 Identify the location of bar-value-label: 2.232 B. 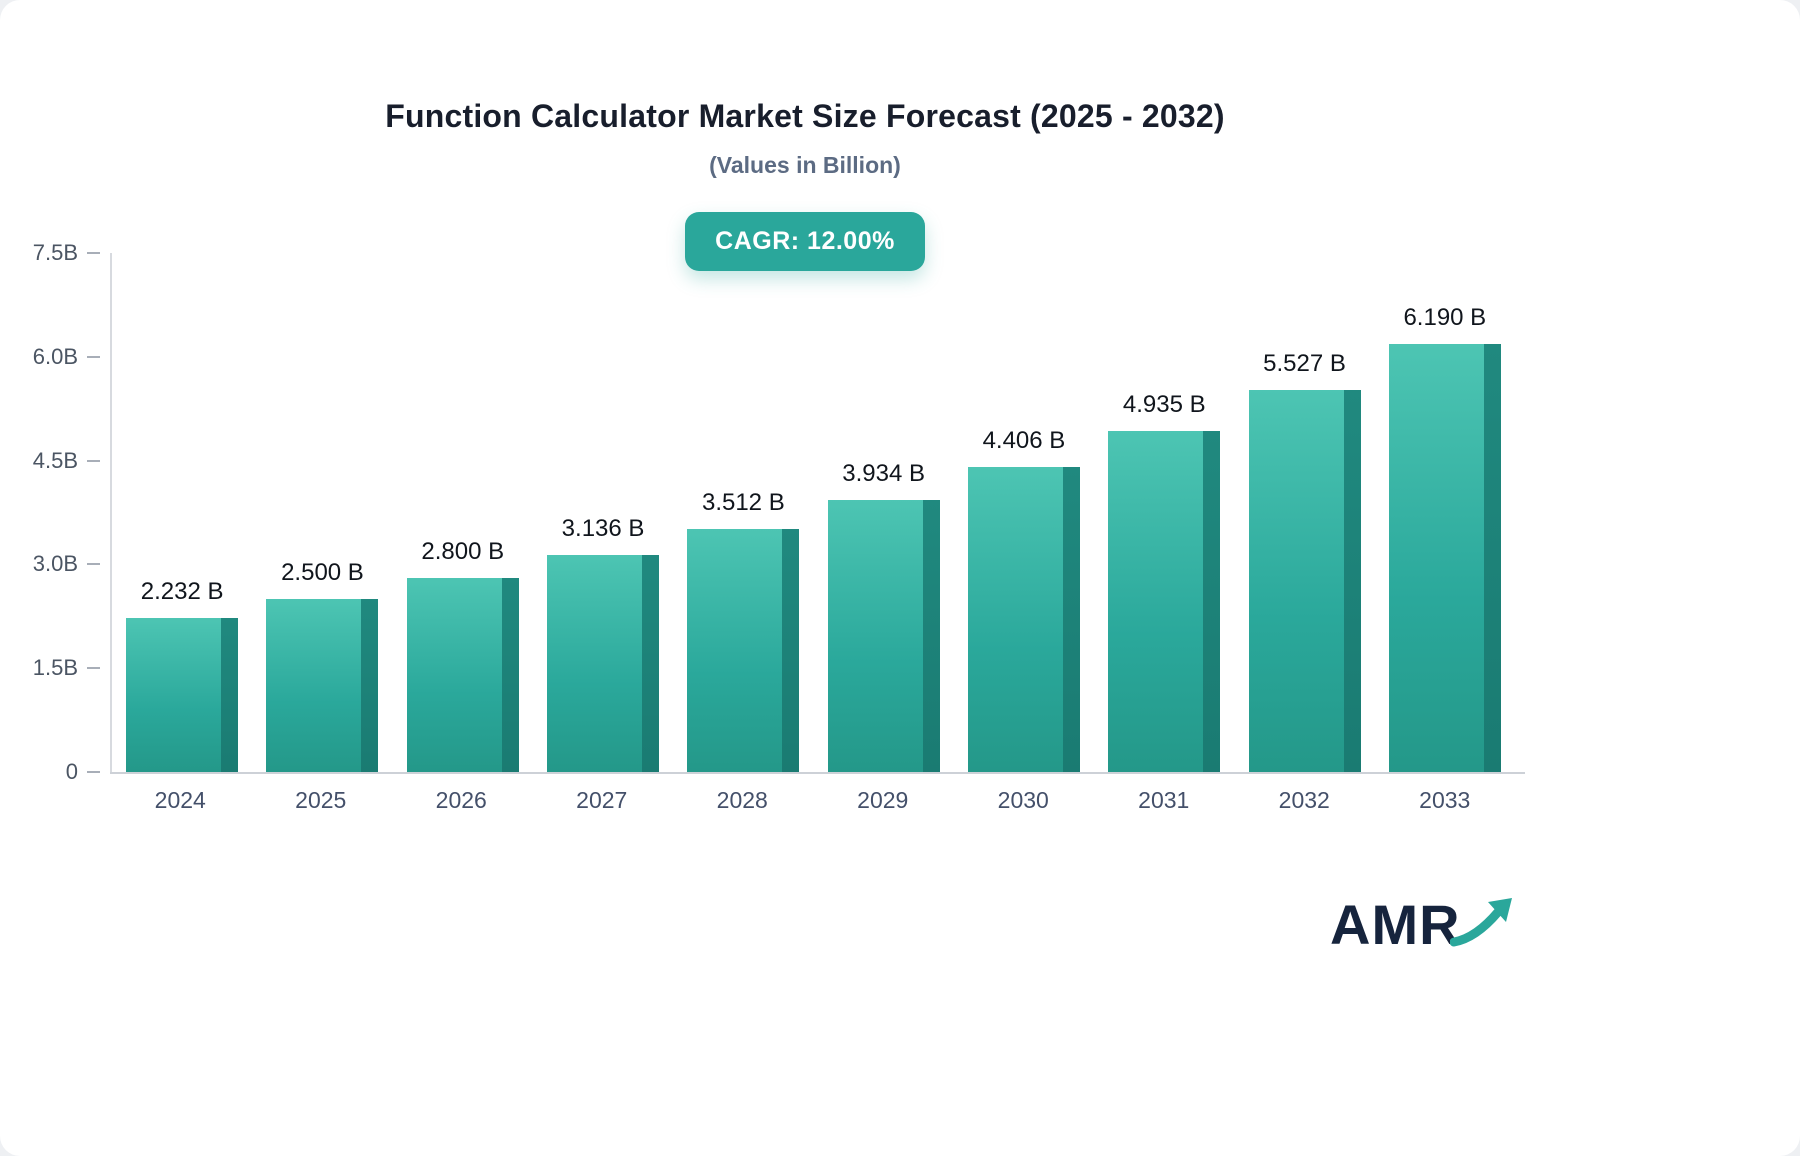
(182, 591).